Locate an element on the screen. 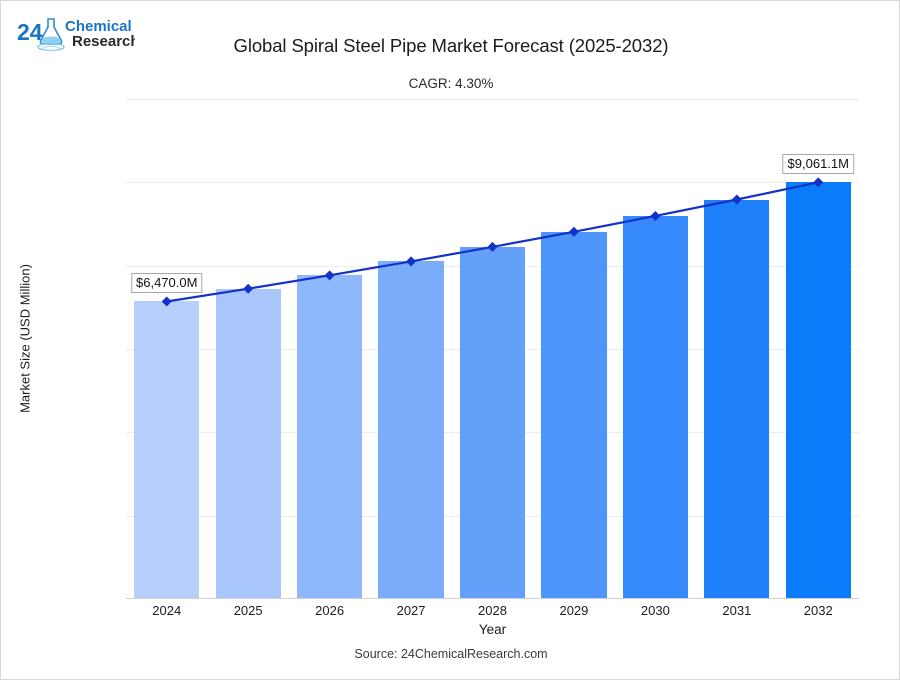 This screenshot has height=680, width=900. data-point-2030 is located at coordinates (655, 215).